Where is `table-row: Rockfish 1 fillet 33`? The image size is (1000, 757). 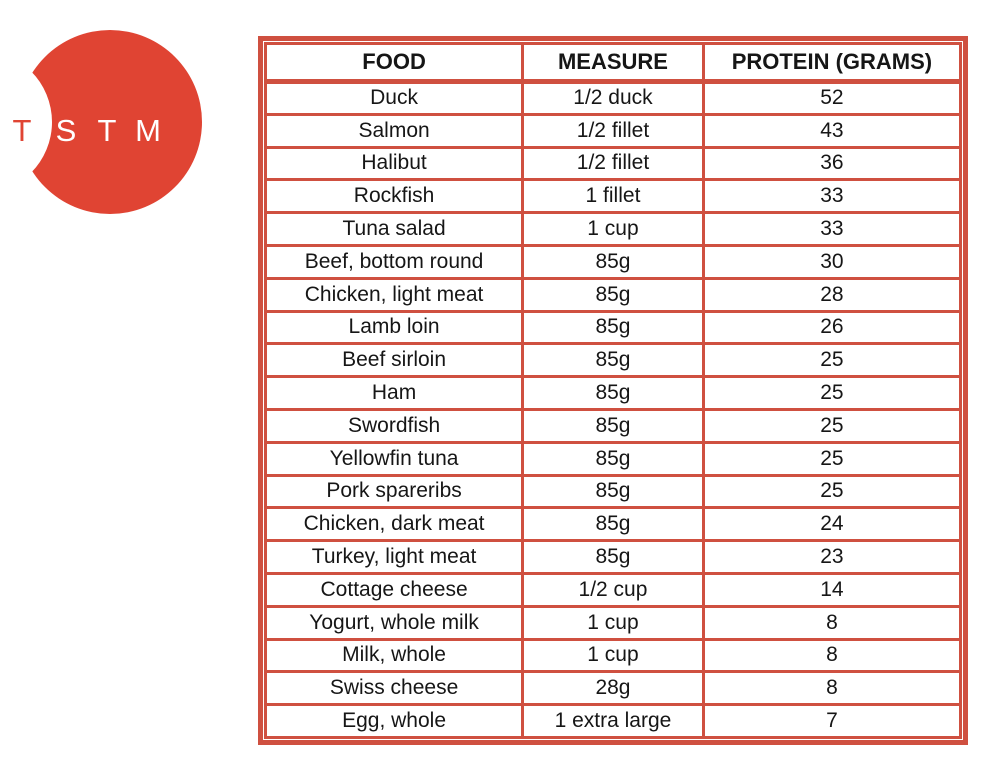
table-row: Rockfish 1 fillet 33 is located at coordinates (613, 196).